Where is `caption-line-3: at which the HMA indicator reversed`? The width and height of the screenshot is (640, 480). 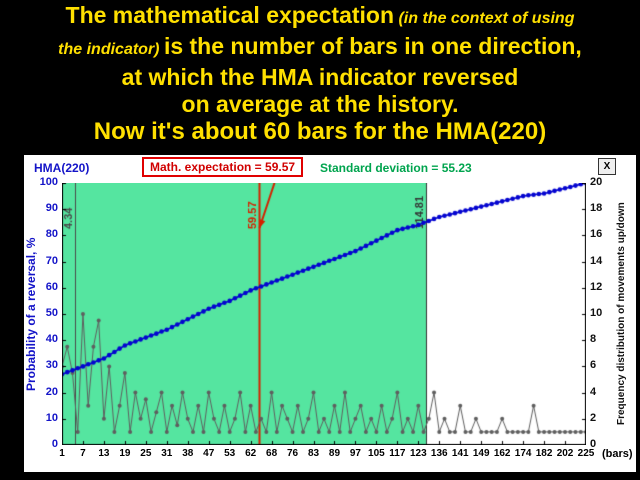
caption-line-3: at which the HMA indicator reversed is located at coordinates (320, 77).